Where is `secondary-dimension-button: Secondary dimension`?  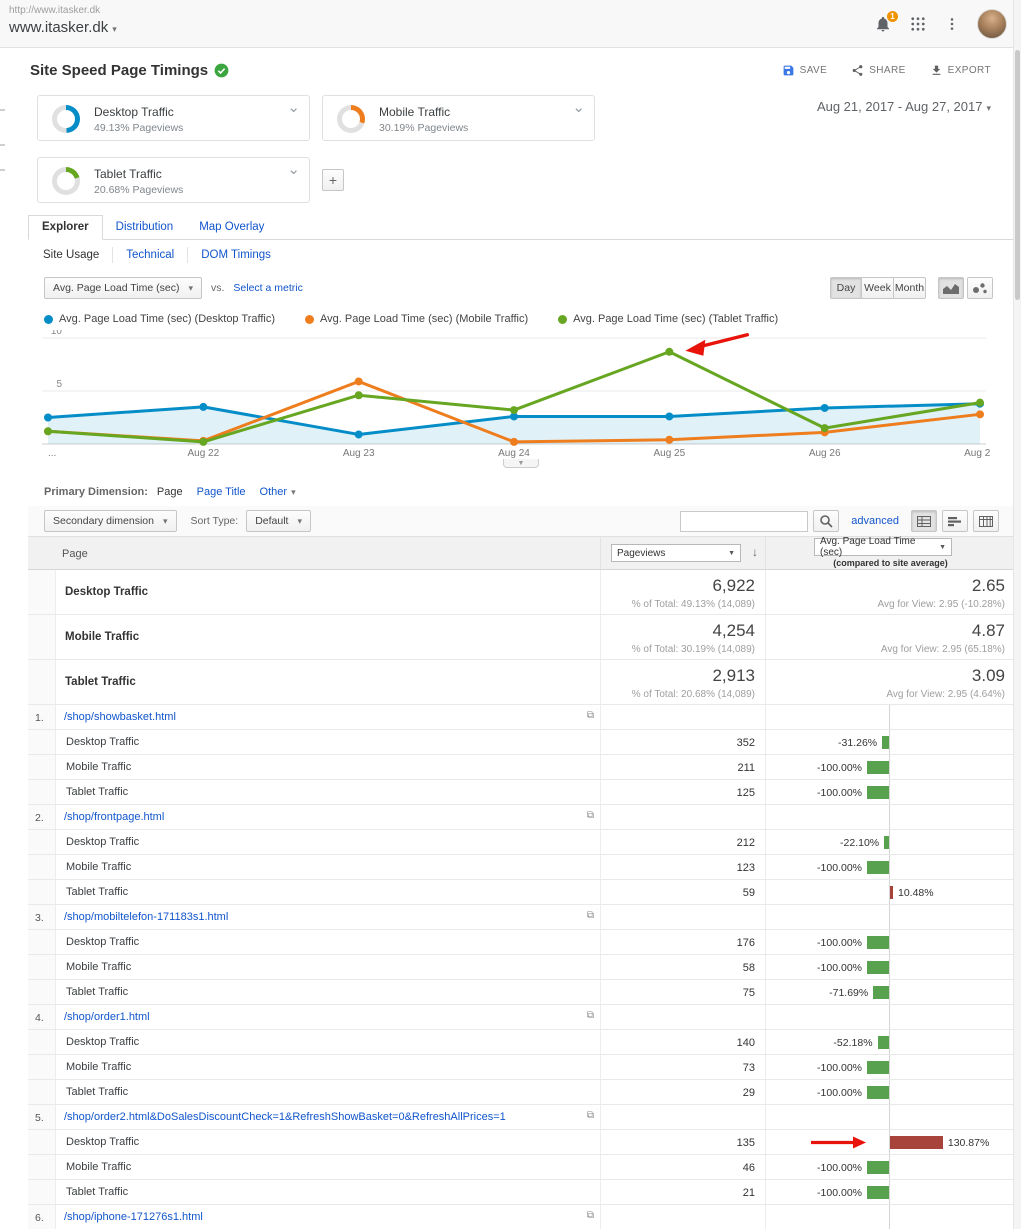 secondary-dimension-button: Secondary dimension is located at coordinates (110, 521).